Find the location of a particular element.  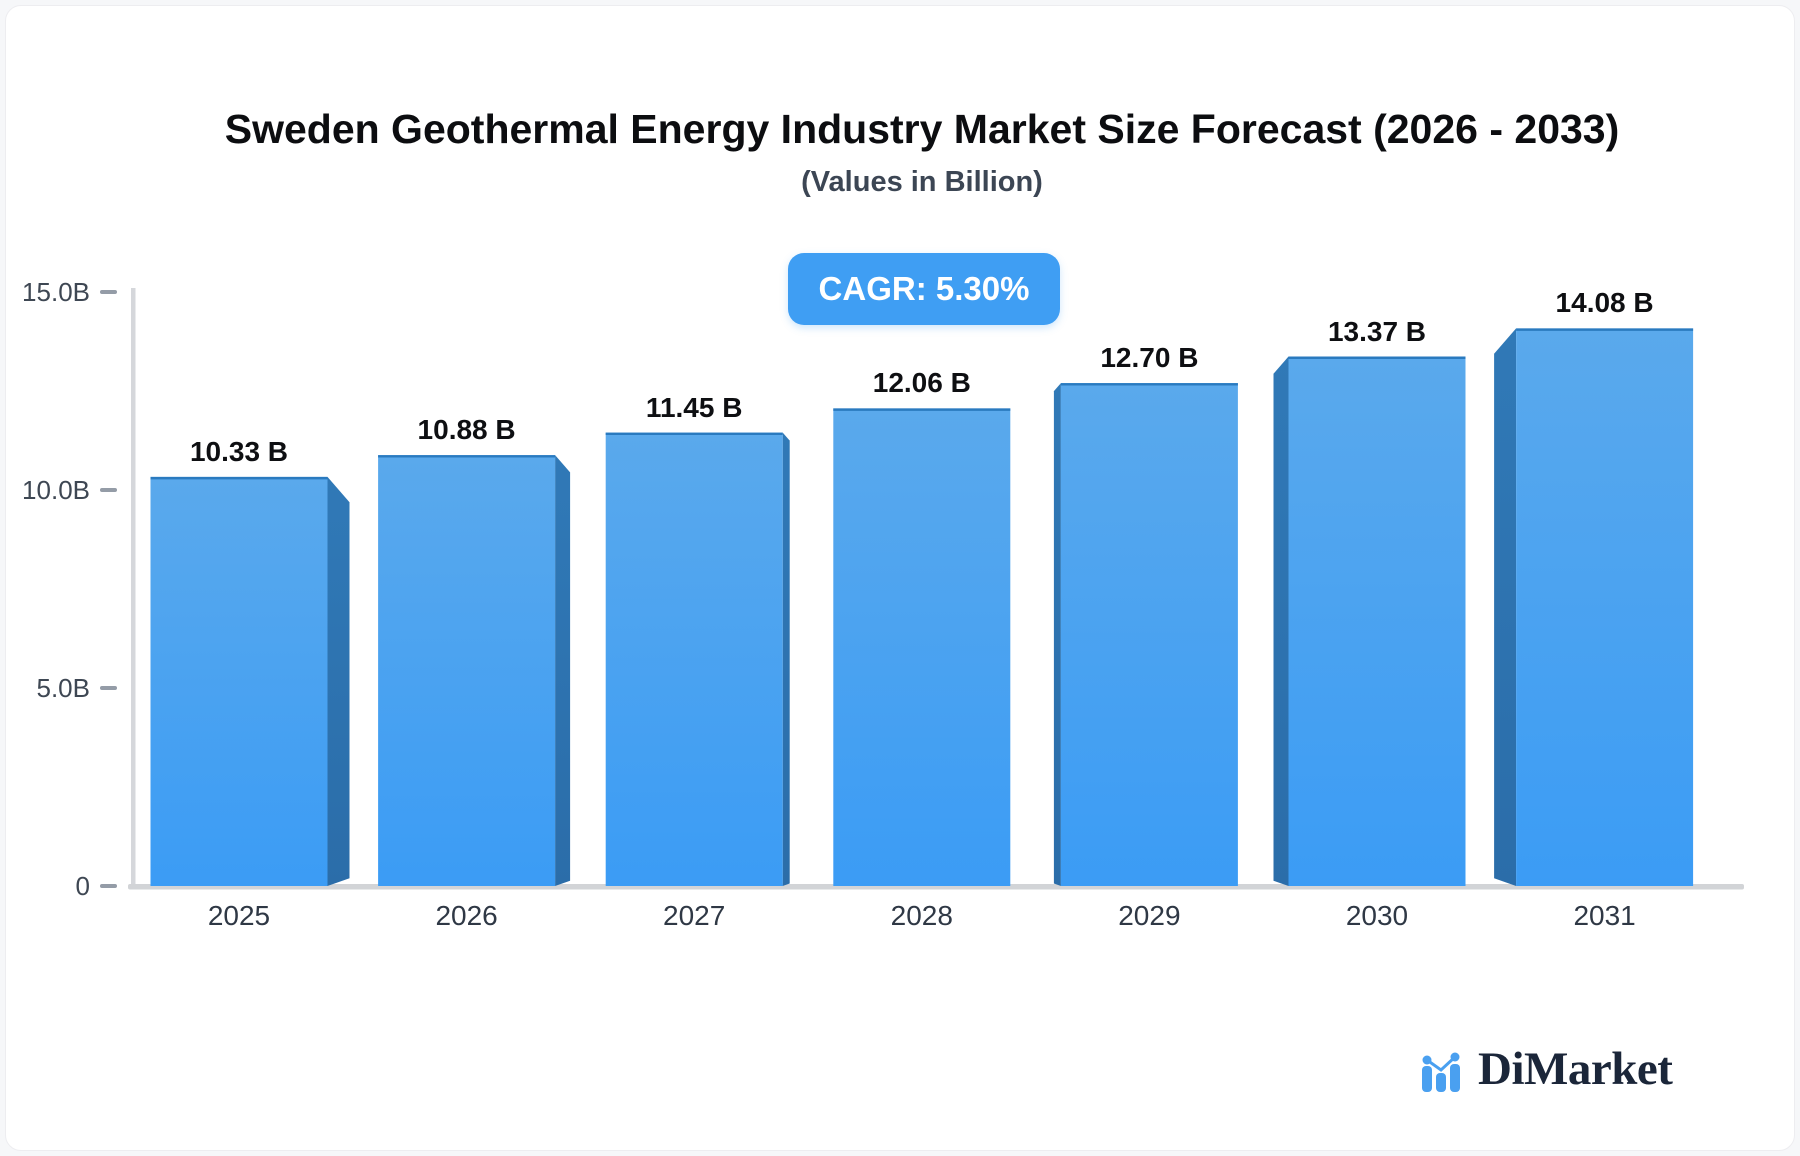

bar-side-2027 is located at coordinates (786, 659).